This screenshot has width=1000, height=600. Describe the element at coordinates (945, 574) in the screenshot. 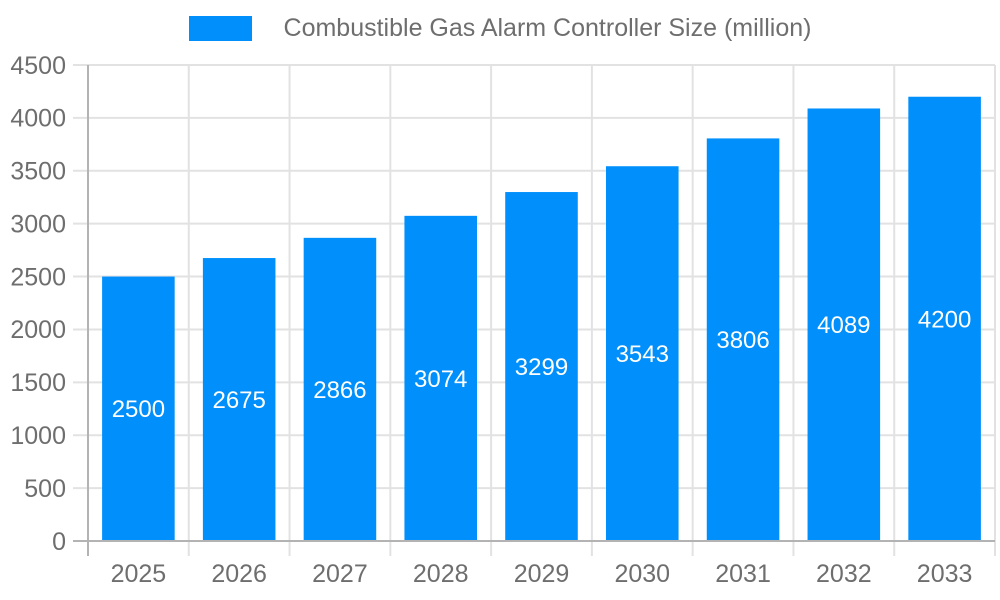

I see `x-axis-tick-label: 2033` at that location.